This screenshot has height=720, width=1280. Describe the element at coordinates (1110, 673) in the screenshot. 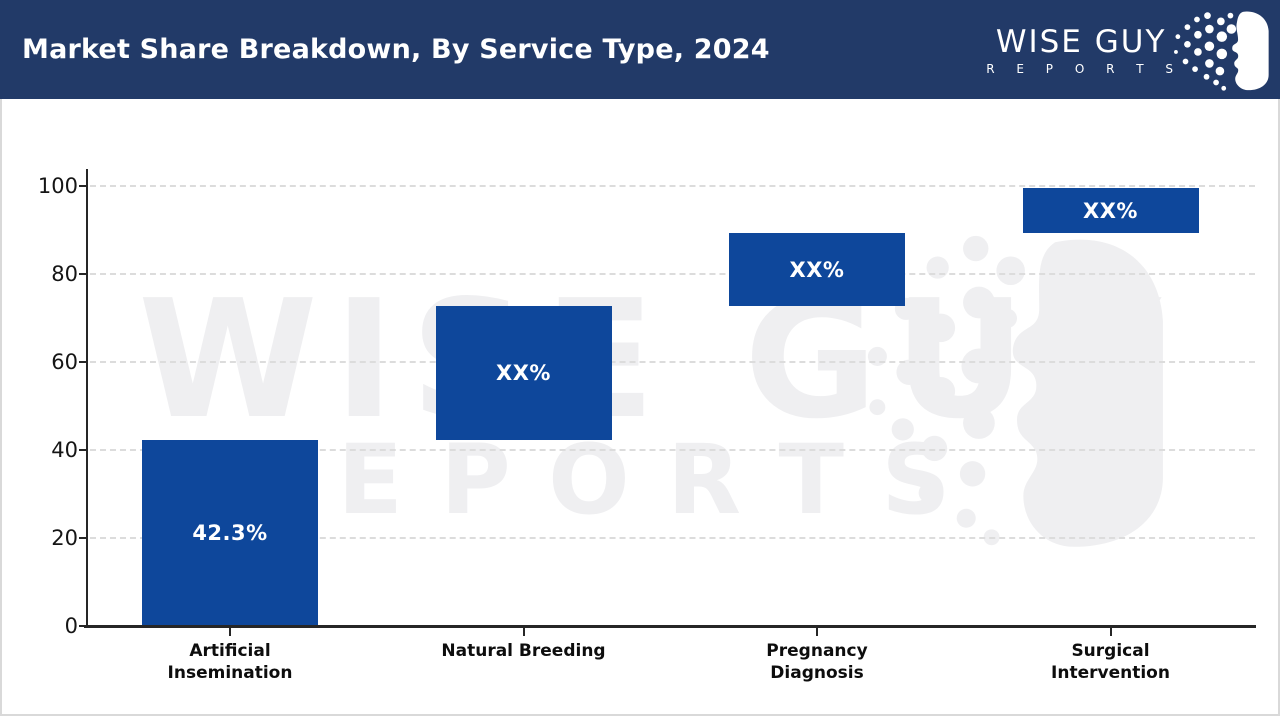

I see `category-label-line: Intervention` at that location.